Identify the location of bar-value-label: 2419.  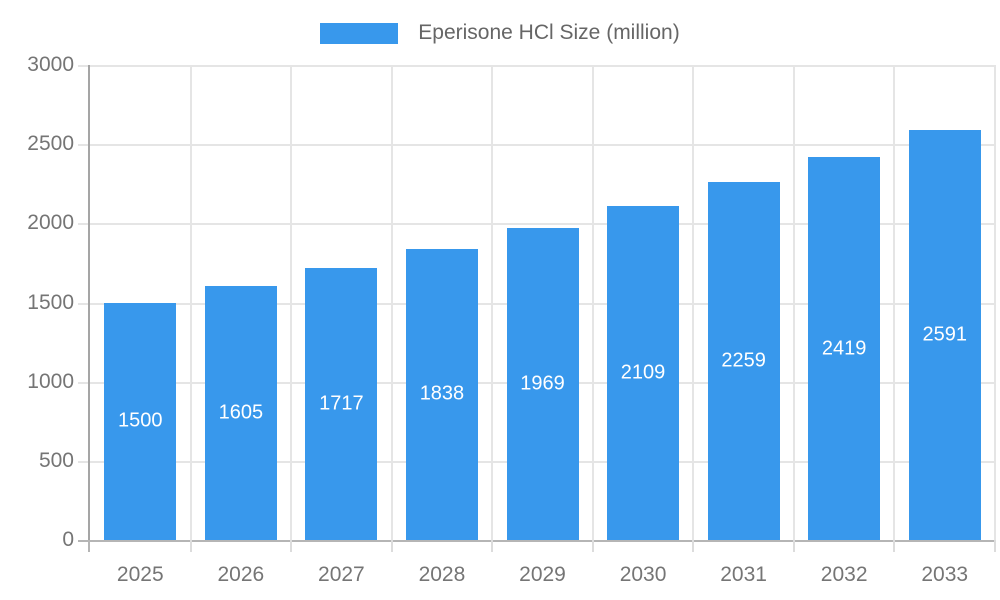
(844, 348).